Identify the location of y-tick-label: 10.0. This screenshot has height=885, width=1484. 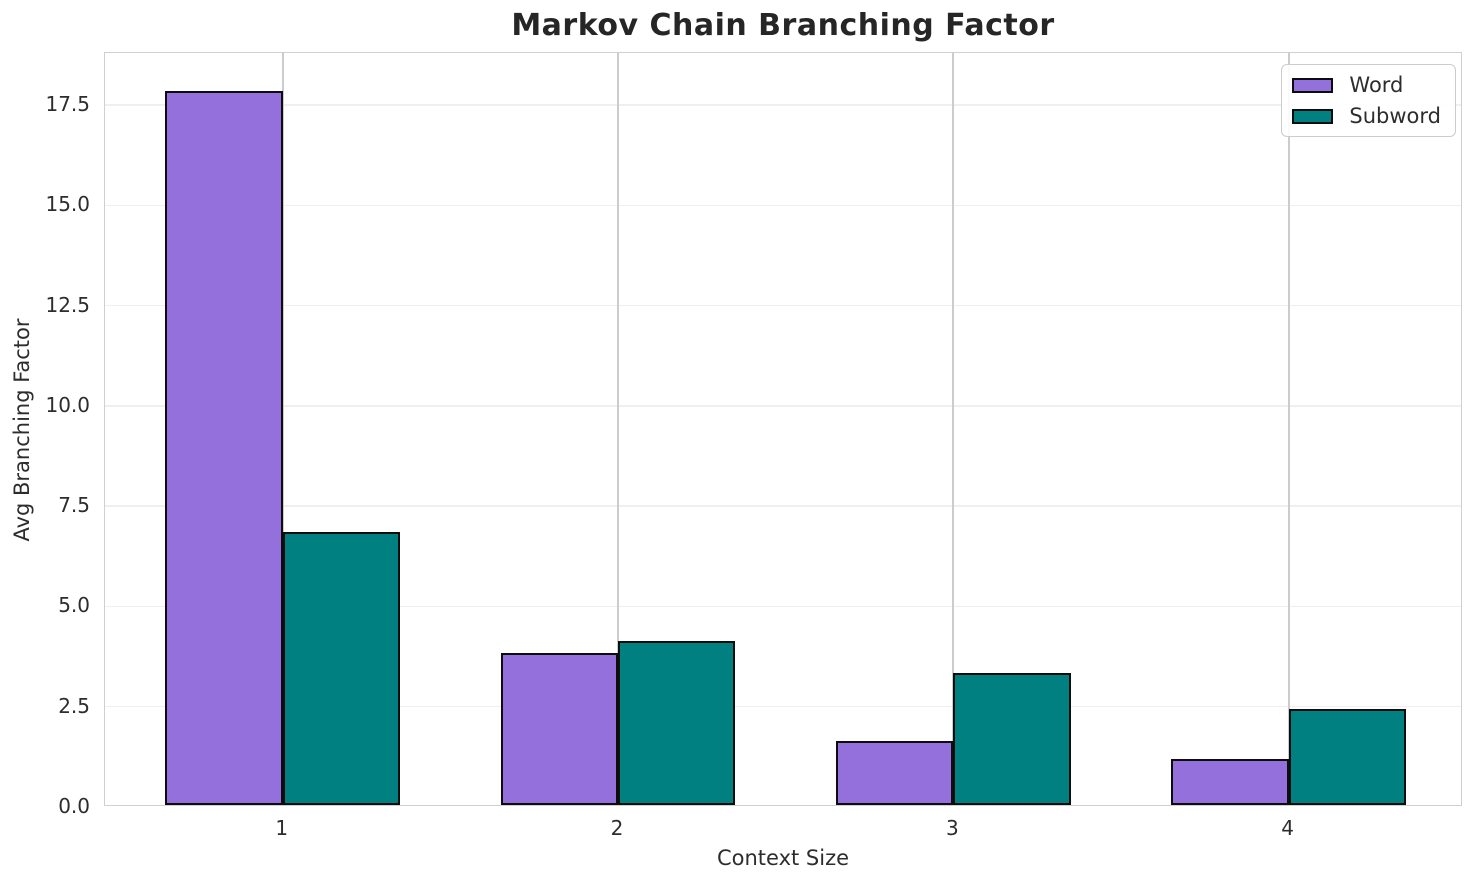
(67, 404).